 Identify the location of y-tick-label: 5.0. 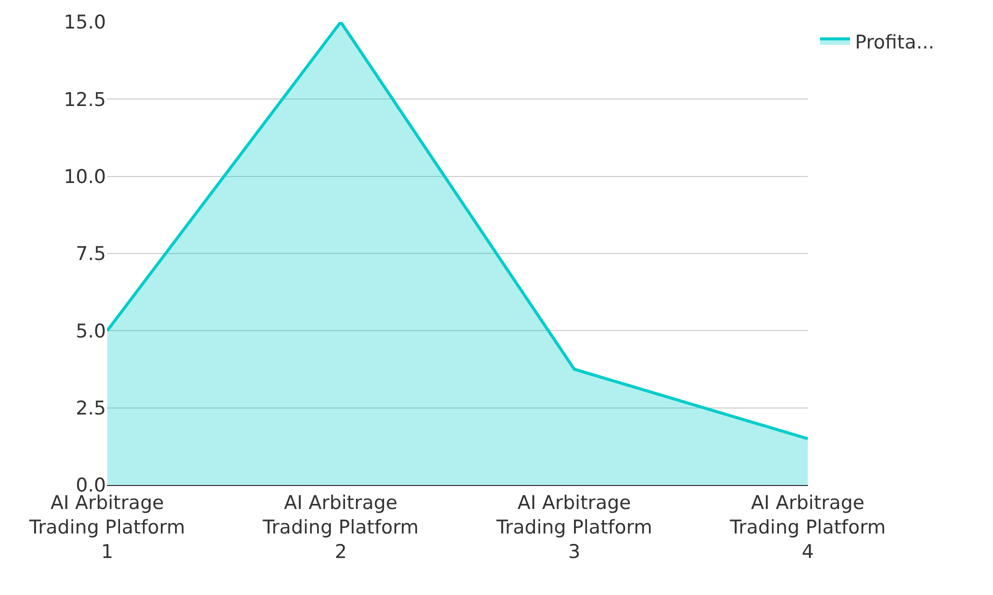
(91, 331).